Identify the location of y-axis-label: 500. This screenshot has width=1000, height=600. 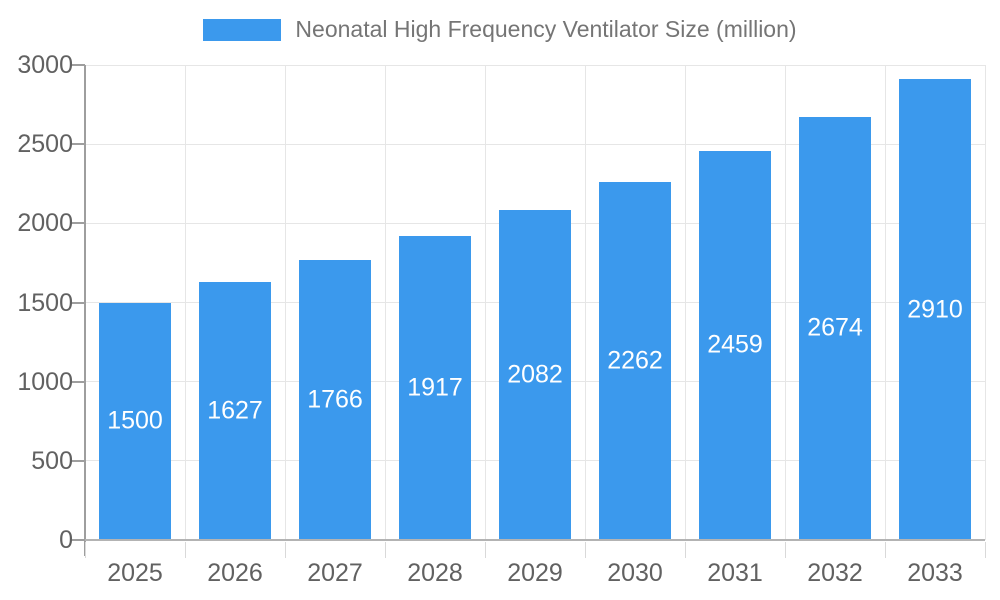
(52, 460).